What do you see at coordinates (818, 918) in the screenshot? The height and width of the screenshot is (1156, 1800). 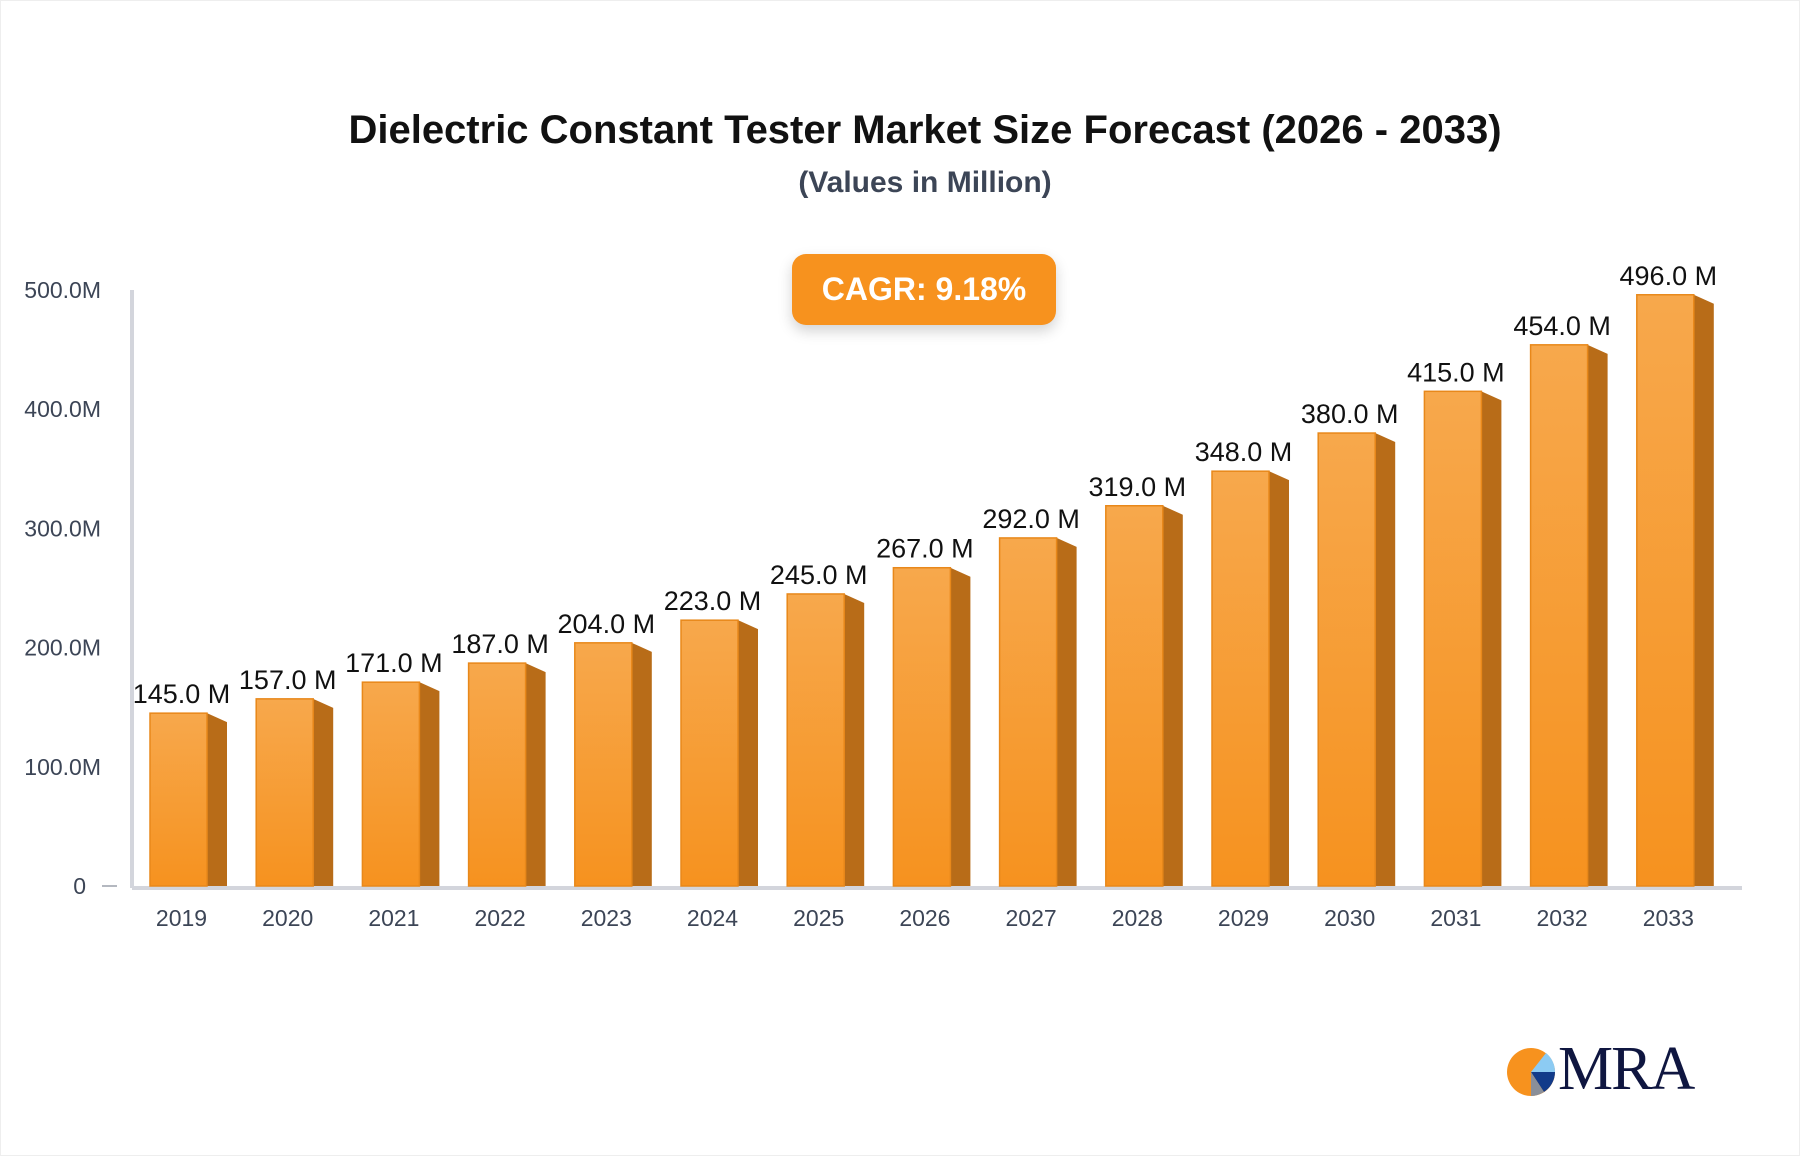 I see `x-tick-label: 2025` at bounding box center [818, 918].